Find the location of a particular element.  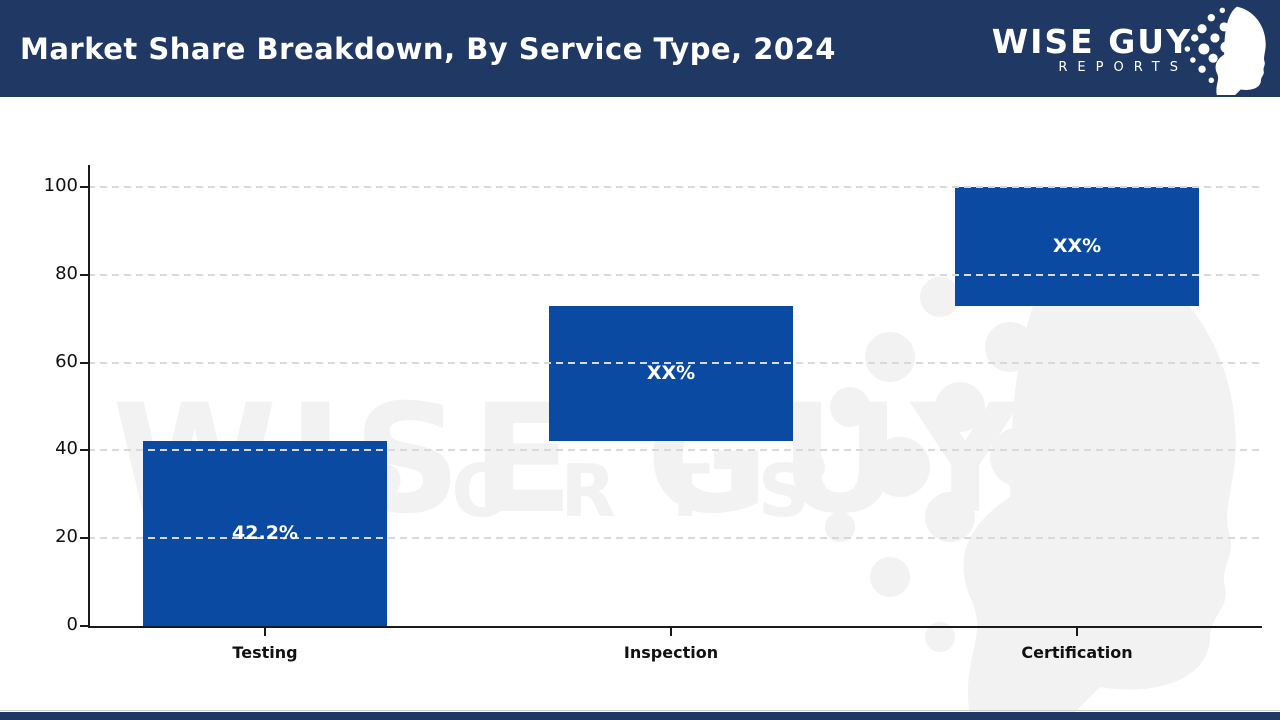

x-axis-category-label: Testing is located at coordinates (265, 652).